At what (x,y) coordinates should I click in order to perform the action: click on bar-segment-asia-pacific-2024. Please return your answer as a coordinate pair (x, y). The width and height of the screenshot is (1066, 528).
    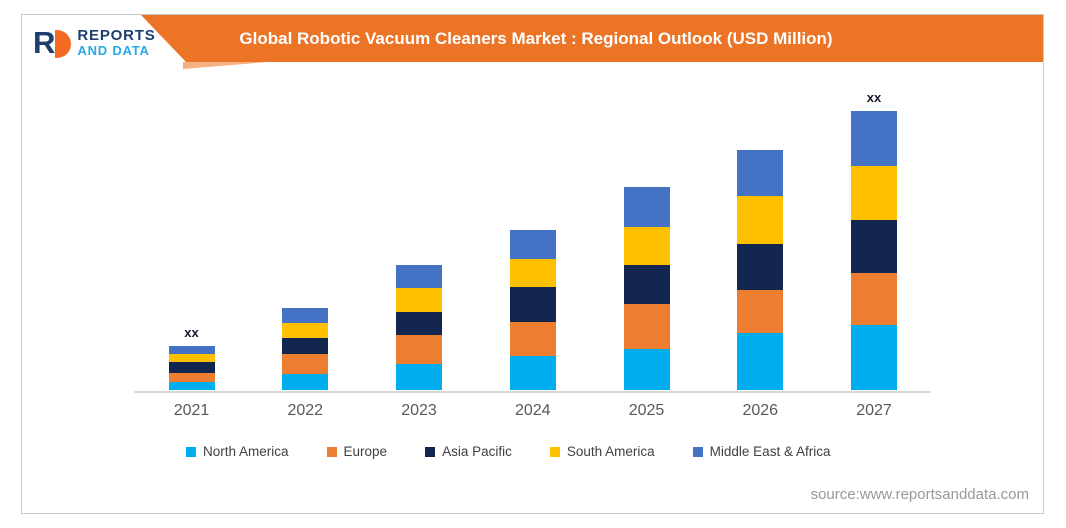
    Looking at the image, I should click on (532, 304).